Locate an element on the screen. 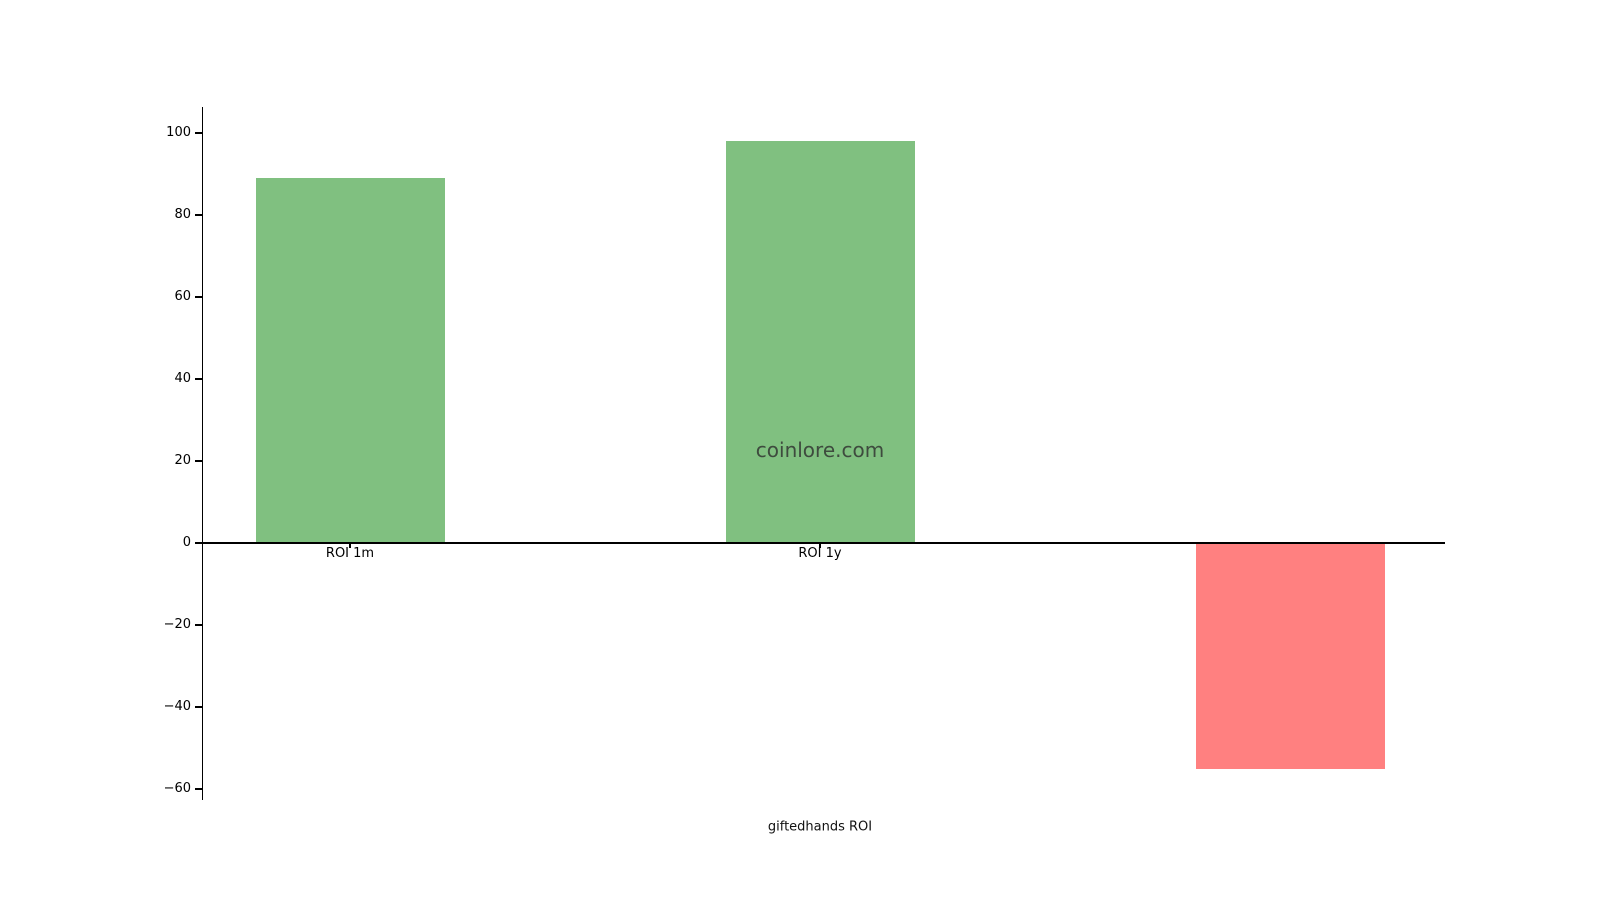  y-tick-label: −40 is located at coordinates (177, 706).